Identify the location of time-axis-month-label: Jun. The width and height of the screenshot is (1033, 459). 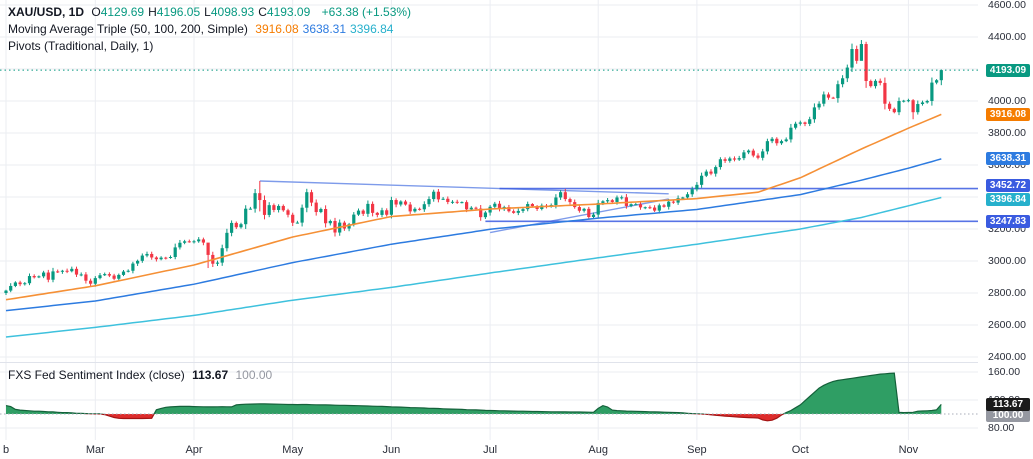
(391, 450).